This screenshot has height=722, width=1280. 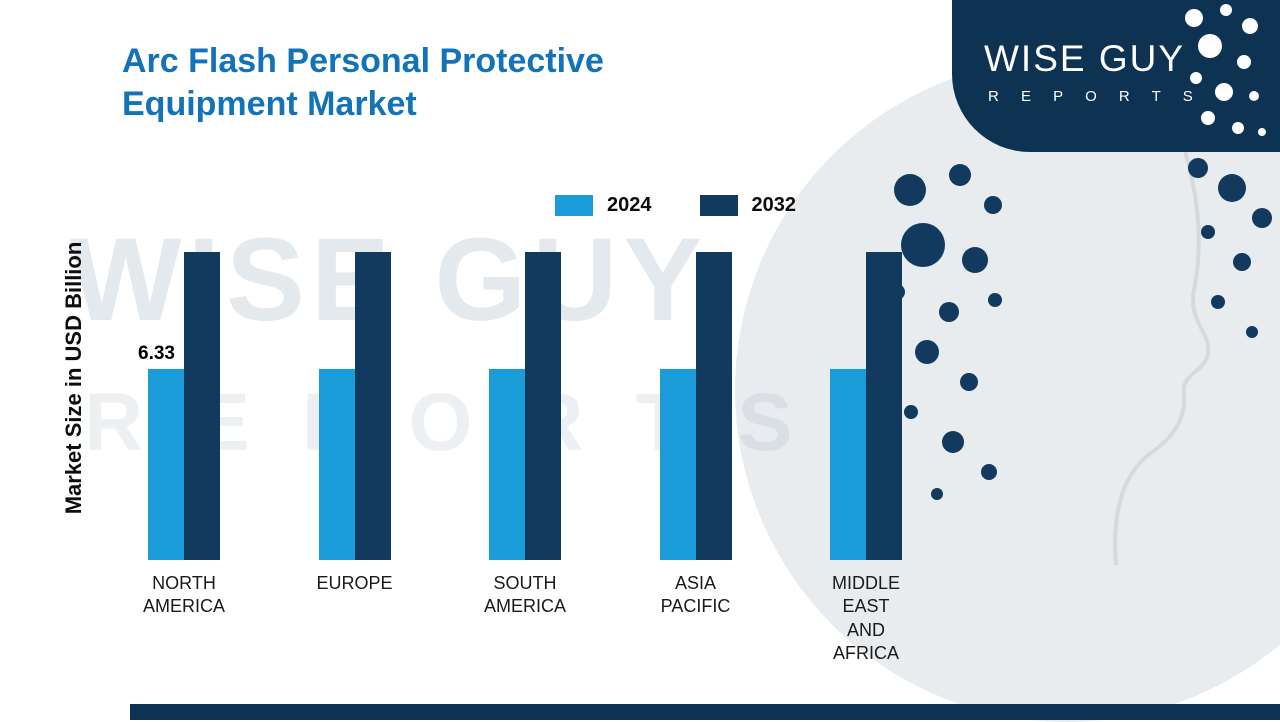 I want to click on bar-2024-asia-pacific, so click(x=677, y=464).